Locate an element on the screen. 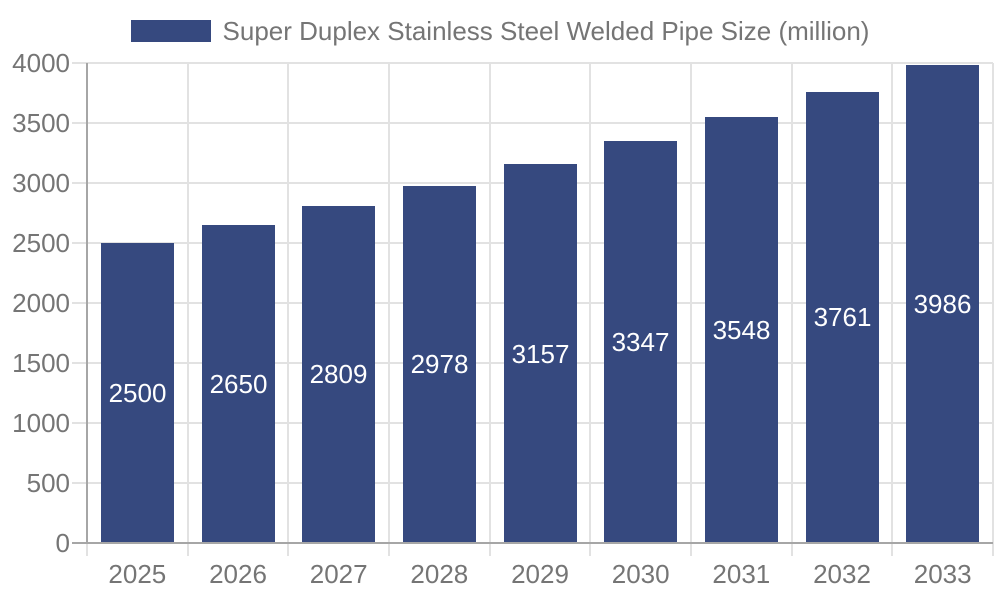 The height and width of the screenshot is (600, 1000). bar-2027: 2809 is located at coordinates (338, 374).